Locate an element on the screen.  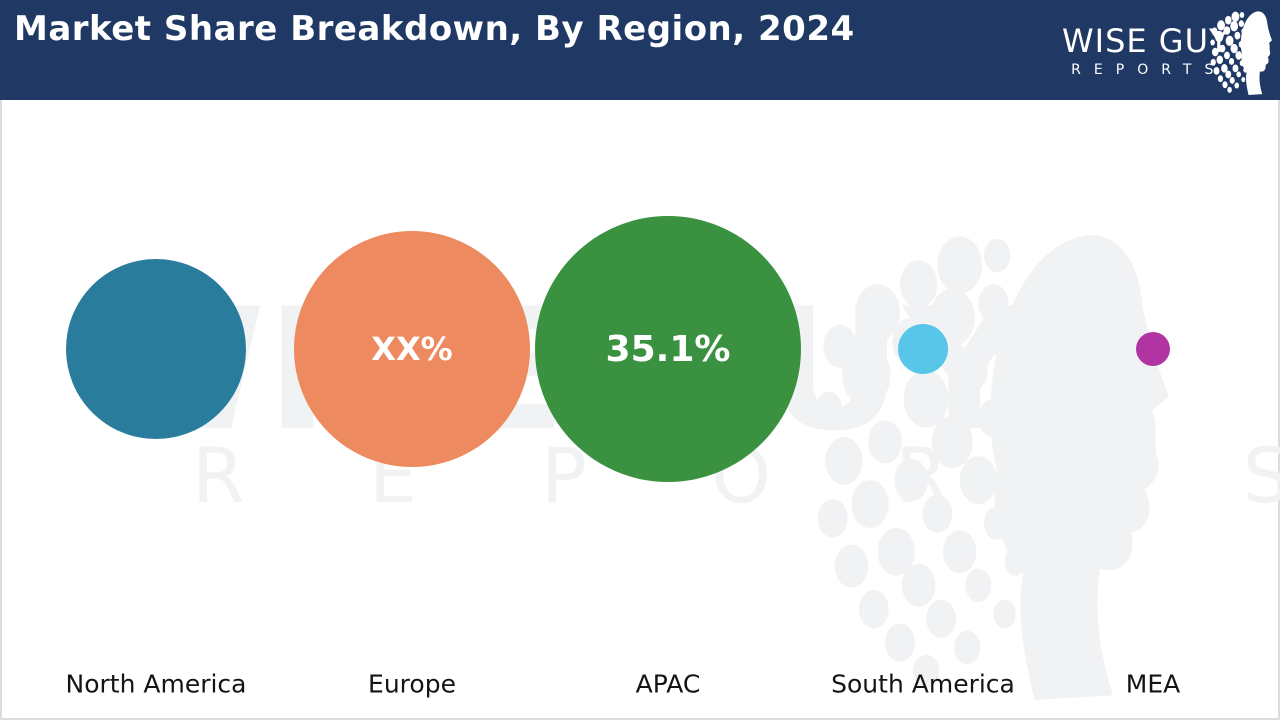
region-label-apac: APAC is located at coordinates (668, 684).